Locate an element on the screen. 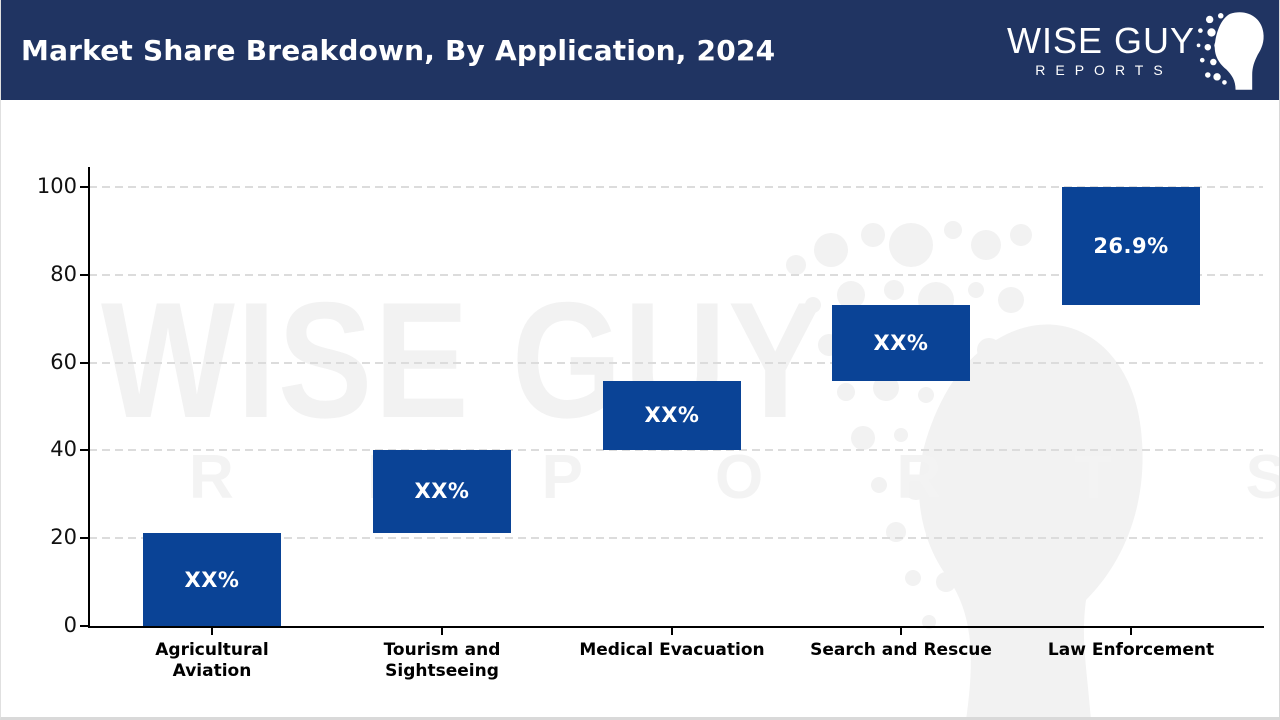  bar: 26.9% is located at coordinates (1131, 246).